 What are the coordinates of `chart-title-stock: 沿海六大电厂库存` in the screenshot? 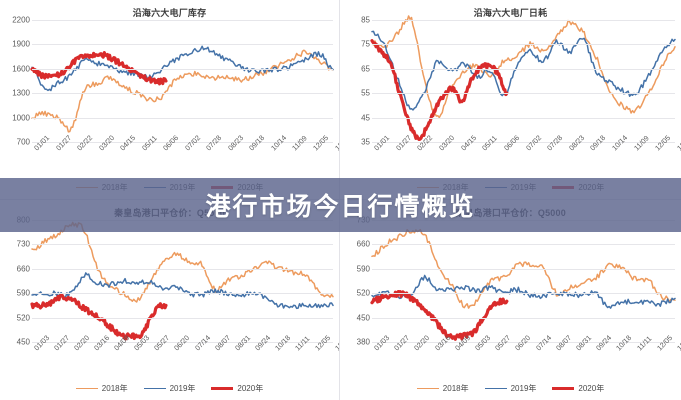 It's located at (169, 13).